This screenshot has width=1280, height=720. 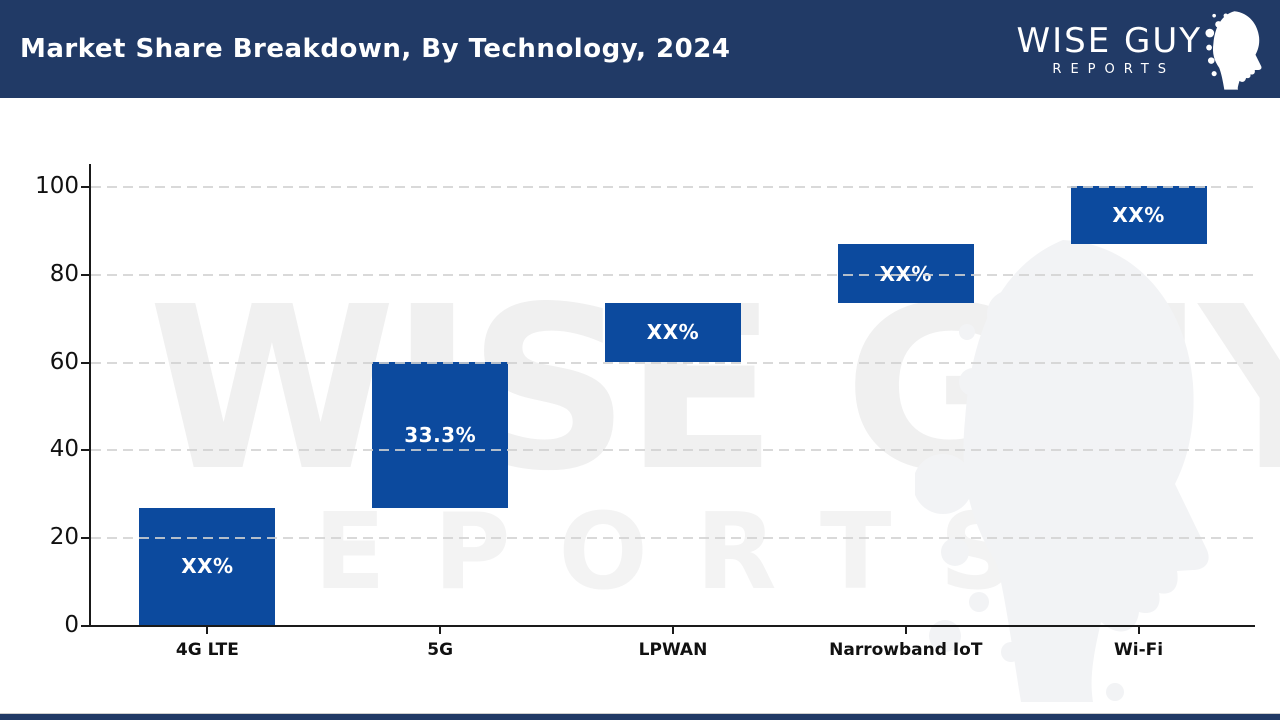 What do you see at coordinates (64, 449) in the screenshot?
I see `y-tick-label: 40` at bounding box center [64, 449].